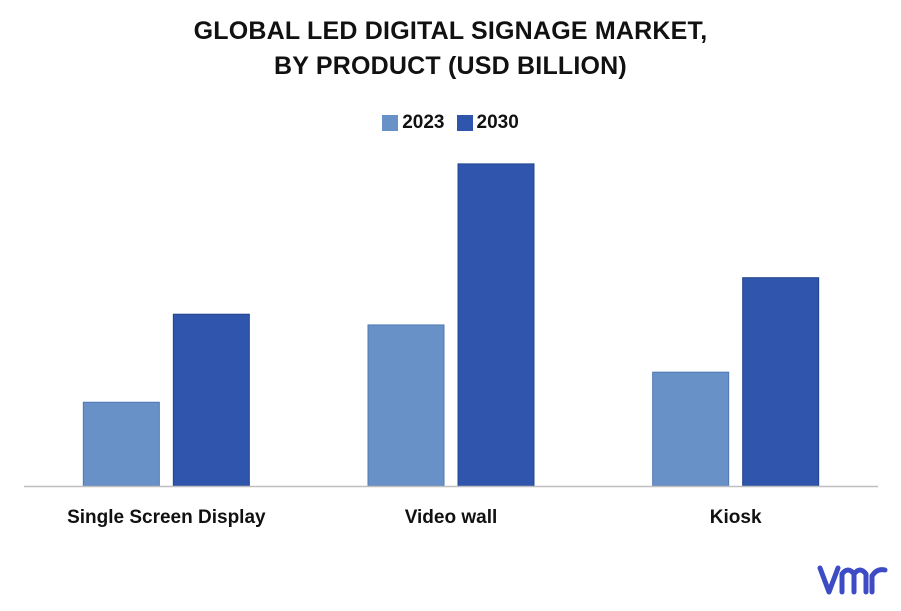 The width and height of the screenshot is (901, 611). What do you see at coordinates (464, 123) in the screenshot?
I see `legend-swatch-2030` at bounding box center [464, 123].